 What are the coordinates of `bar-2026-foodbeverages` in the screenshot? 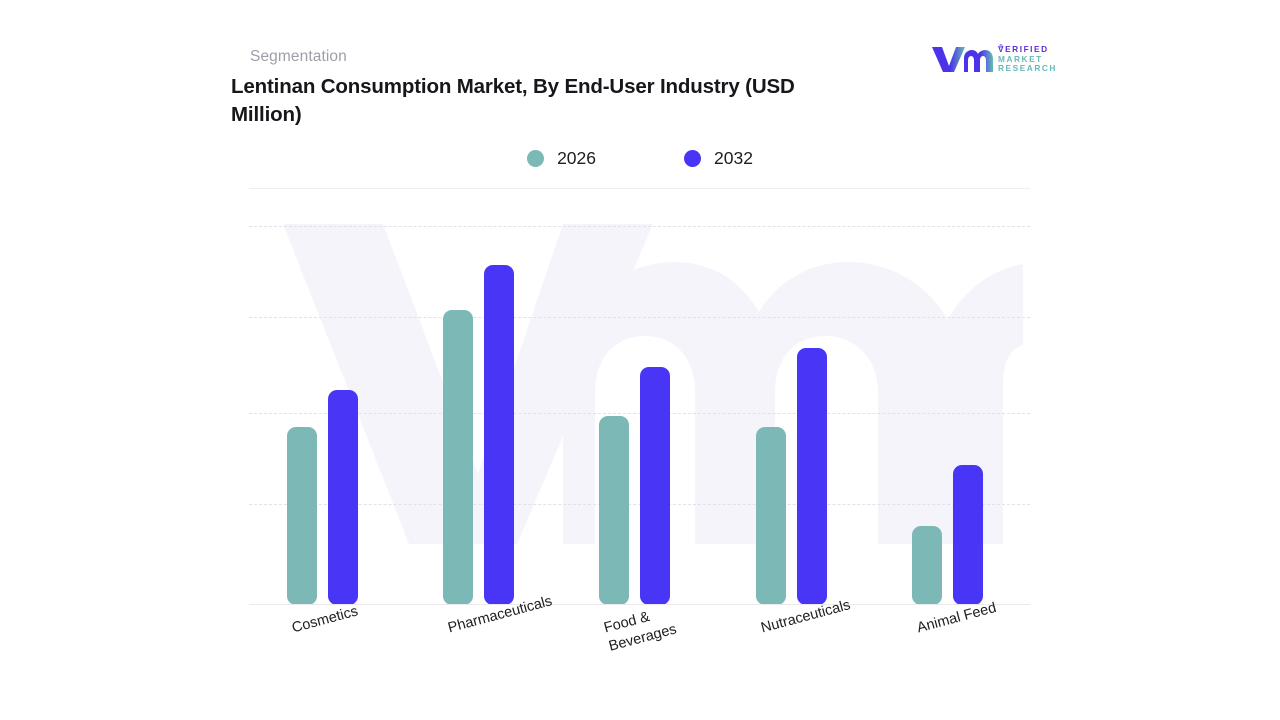 It's located at (614, 510).